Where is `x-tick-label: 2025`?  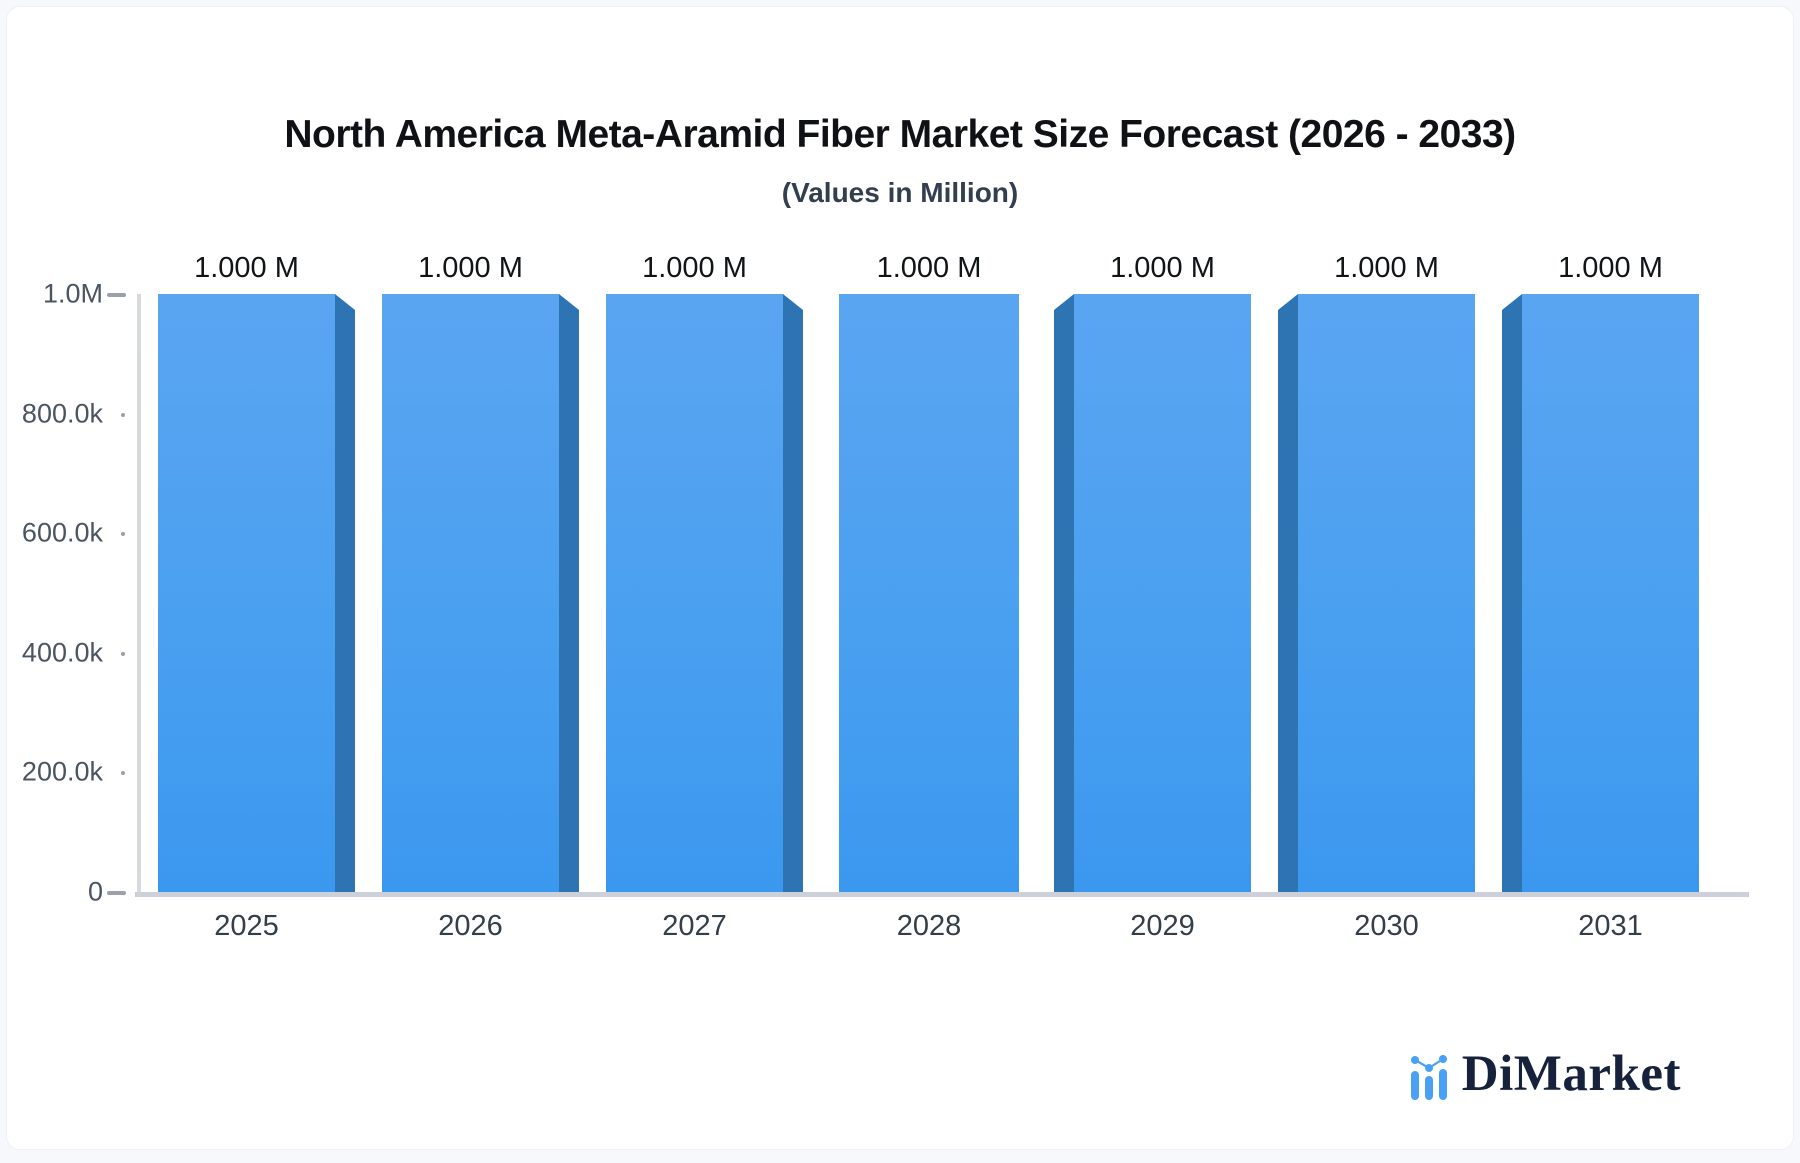
x-tick-label: 2025 is located at coordinates (247, 926).